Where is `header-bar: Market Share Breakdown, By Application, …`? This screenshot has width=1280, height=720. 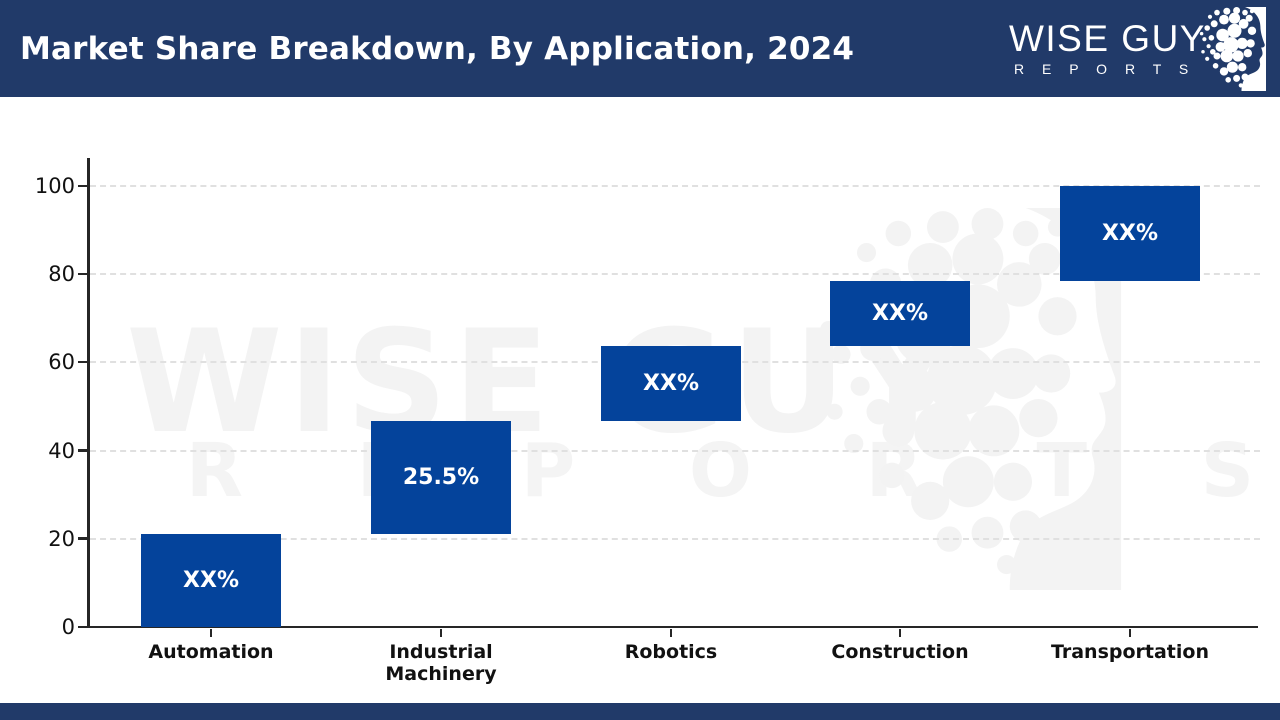 header-bar: Market Share Breakdown, By Application, … is located at coordinates (640, 48).